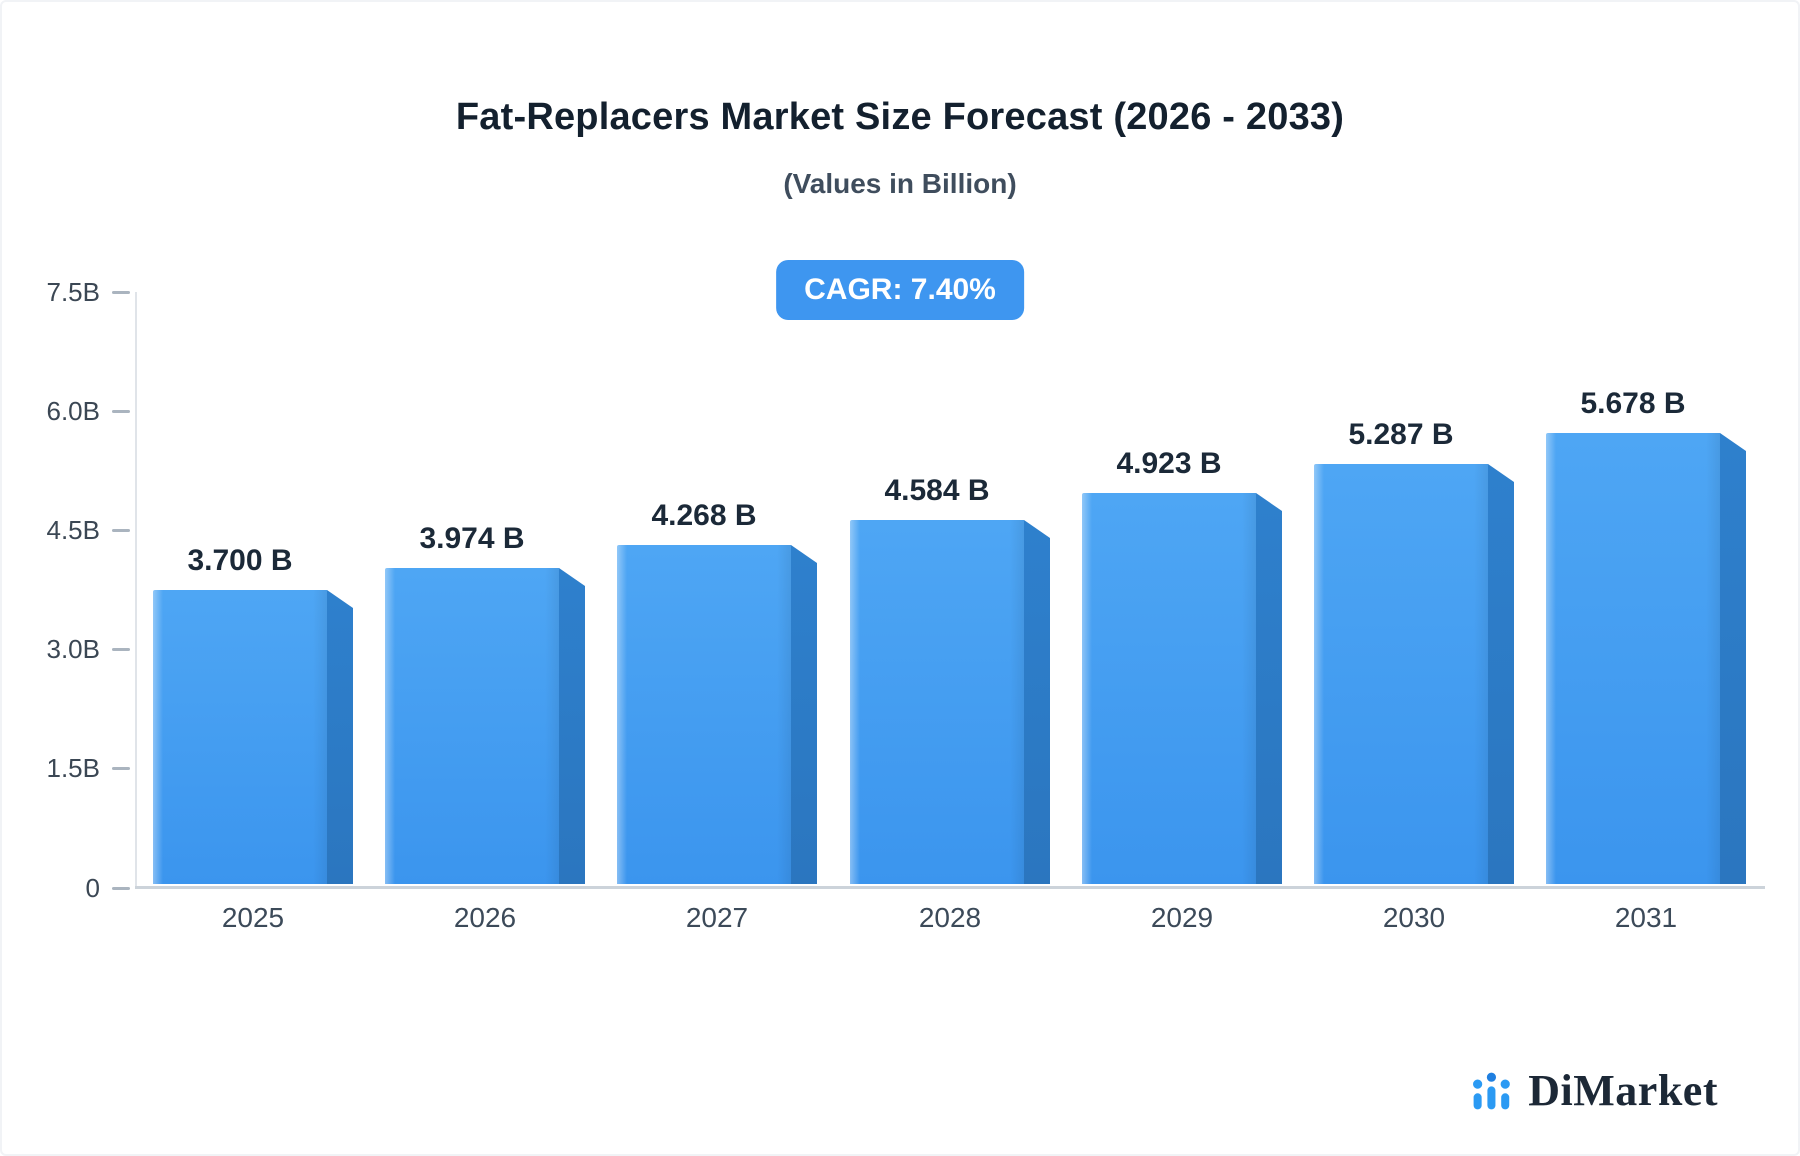 The width and height of the screenshot is (1800, 1156). Describe the element at coordinates (73, 410) in the screenshot. I see `y-tick-label: 6.0B` at that location.